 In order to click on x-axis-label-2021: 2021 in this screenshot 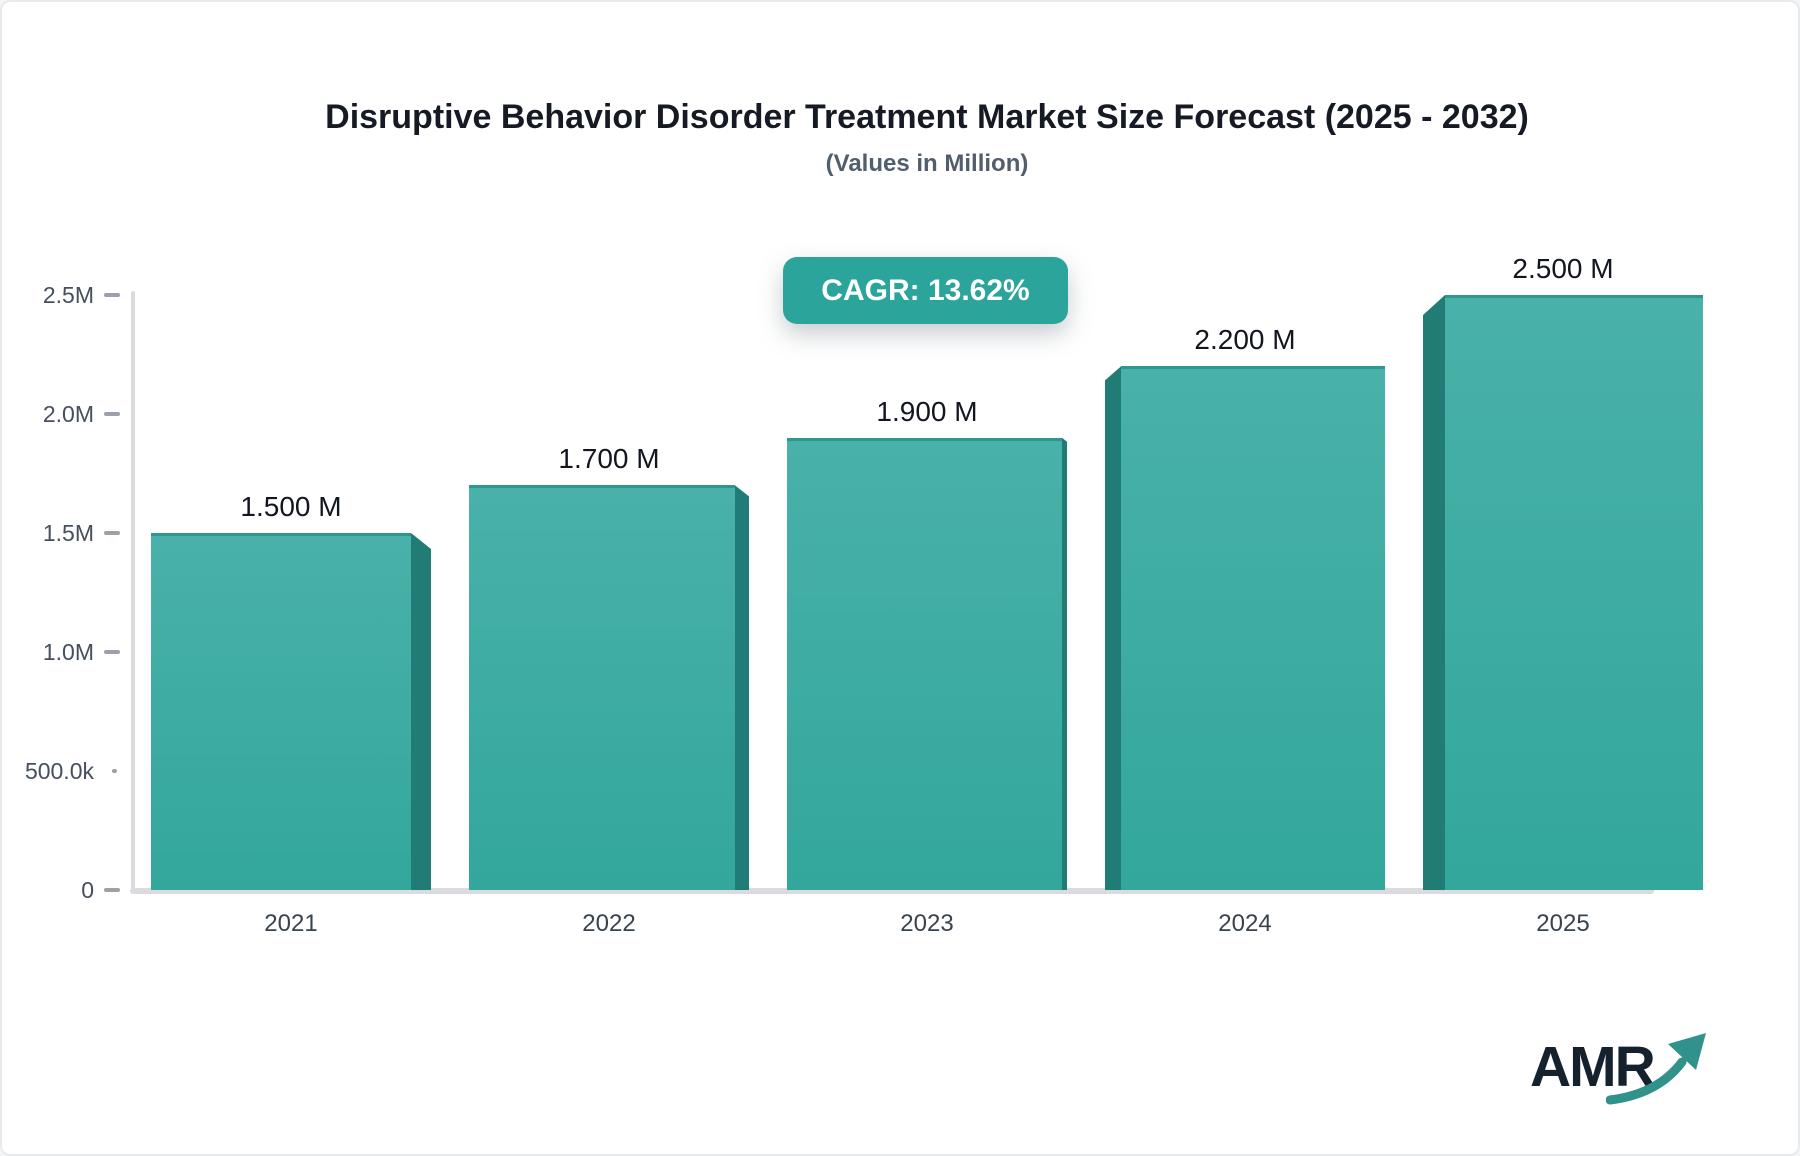, I will do `click(291, 923)`.